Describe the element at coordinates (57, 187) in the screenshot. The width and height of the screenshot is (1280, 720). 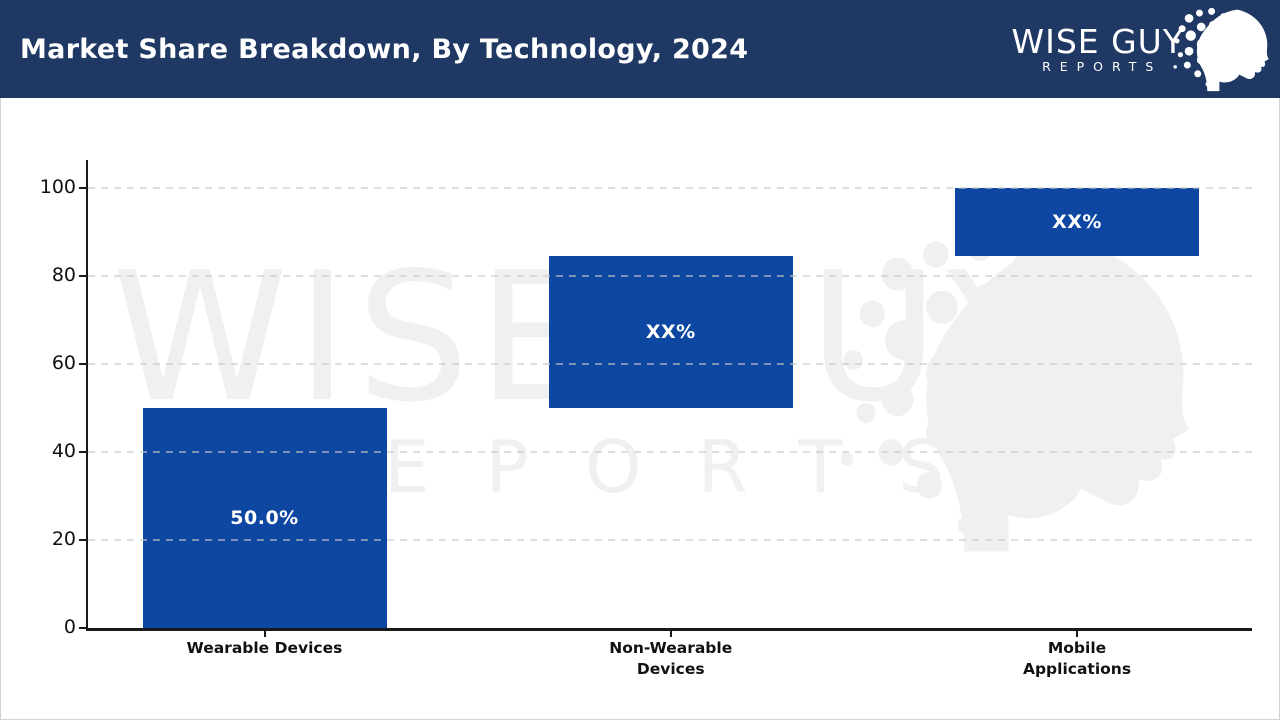
I see `y-tick-label: 100` at that location.